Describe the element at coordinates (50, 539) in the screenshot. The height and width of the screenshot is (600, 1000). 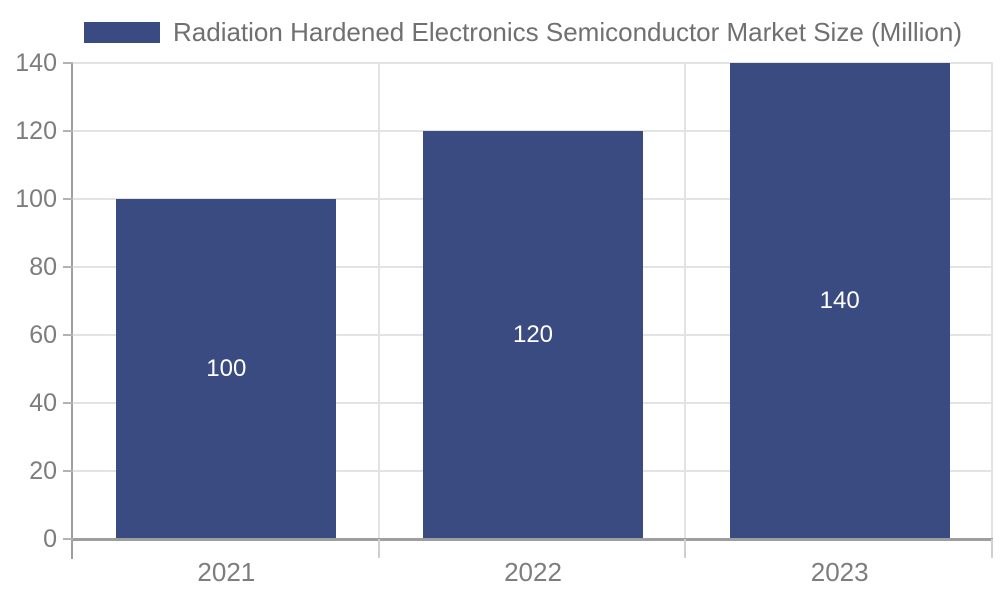
I see `y-tick-label: 0` at that location.